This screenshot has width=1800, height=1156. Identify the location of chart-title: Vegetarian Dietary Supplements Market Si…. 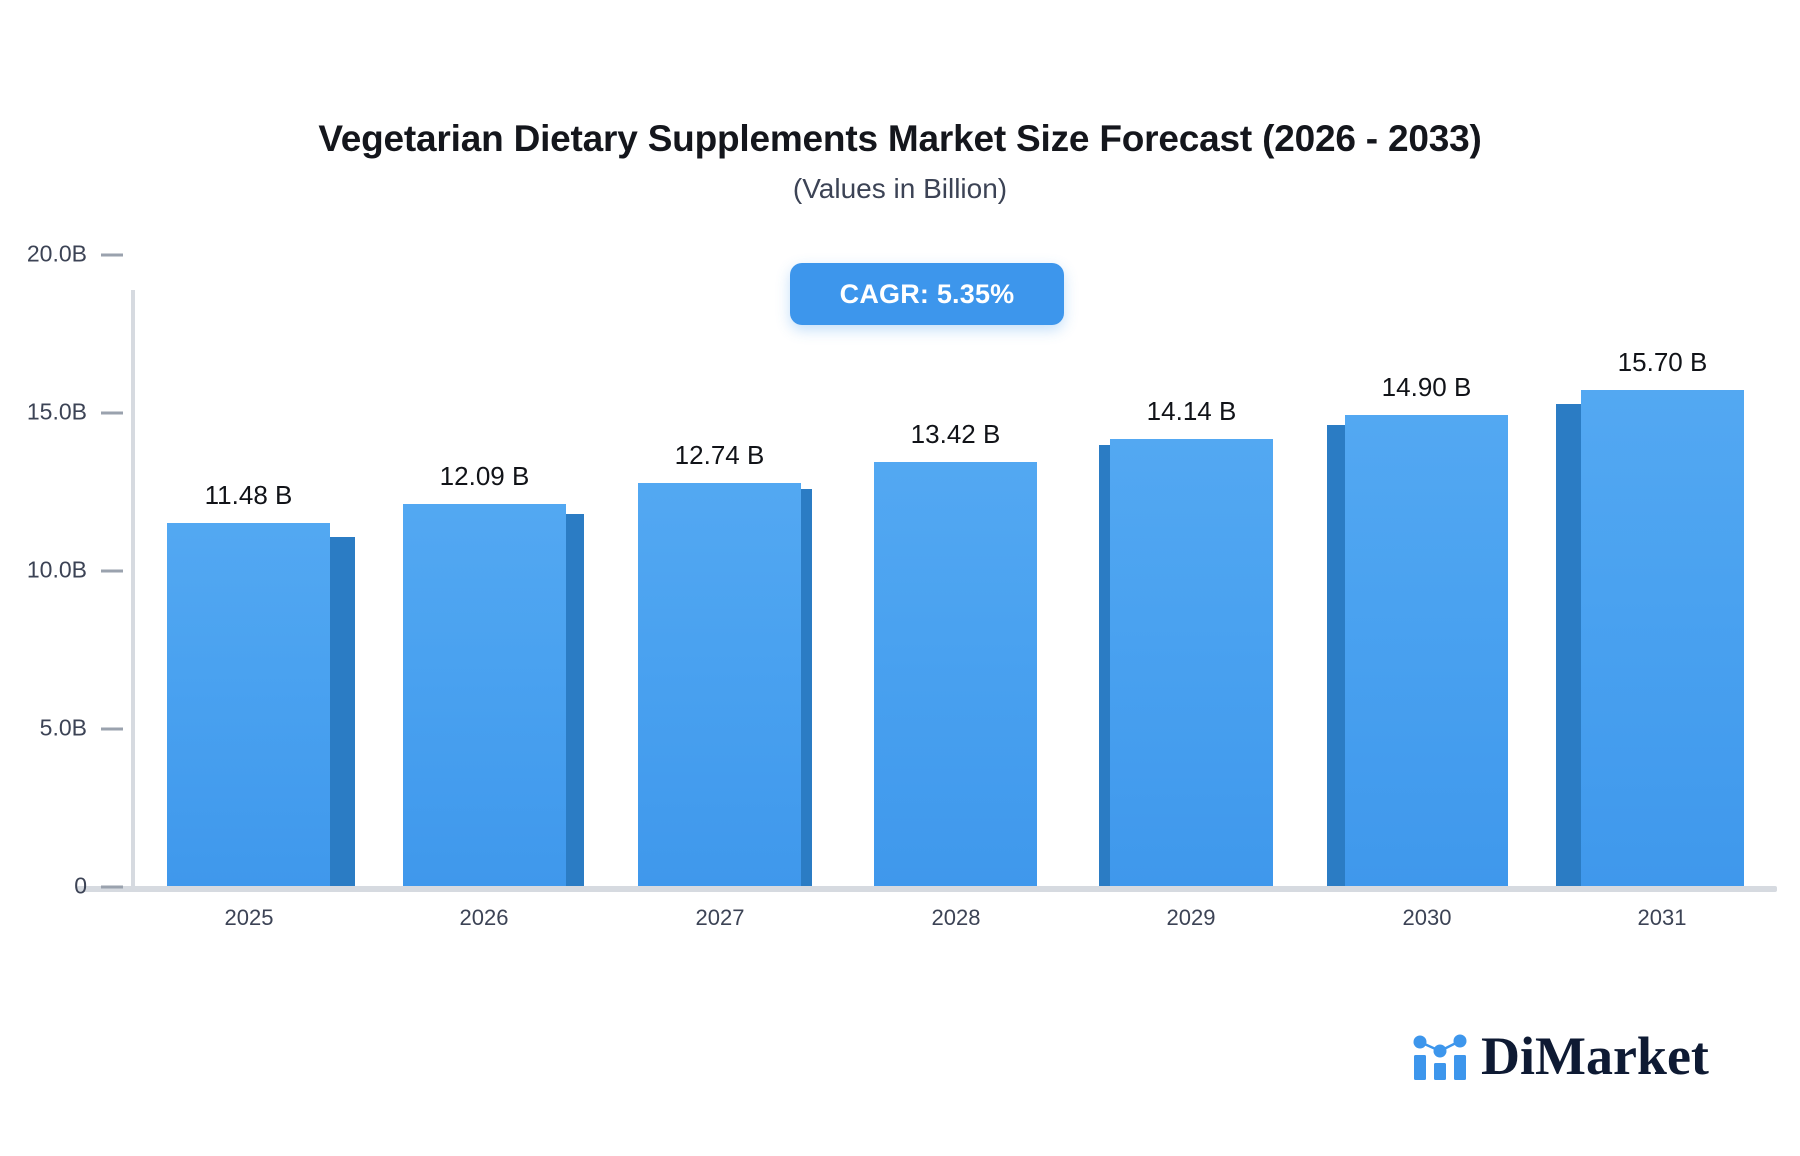
(900, 138).